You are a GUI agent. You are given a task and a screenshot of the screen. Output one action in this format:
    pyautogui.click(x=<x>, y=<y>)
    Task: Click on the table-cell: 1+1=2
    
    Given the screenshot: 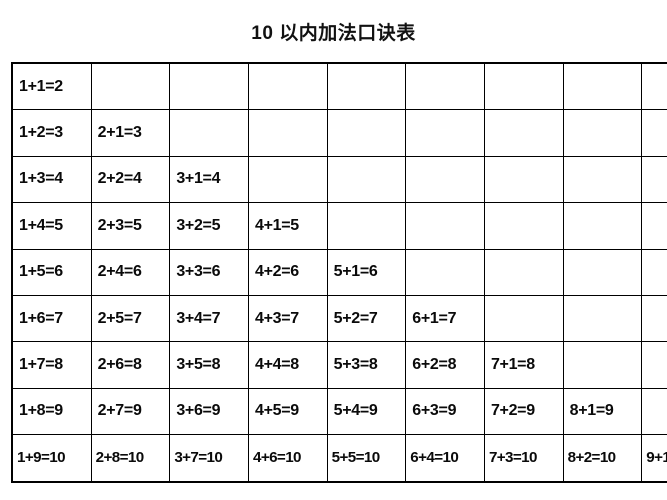 What is the action you would take?
    pyautogui.click(x=51, y=86)
    